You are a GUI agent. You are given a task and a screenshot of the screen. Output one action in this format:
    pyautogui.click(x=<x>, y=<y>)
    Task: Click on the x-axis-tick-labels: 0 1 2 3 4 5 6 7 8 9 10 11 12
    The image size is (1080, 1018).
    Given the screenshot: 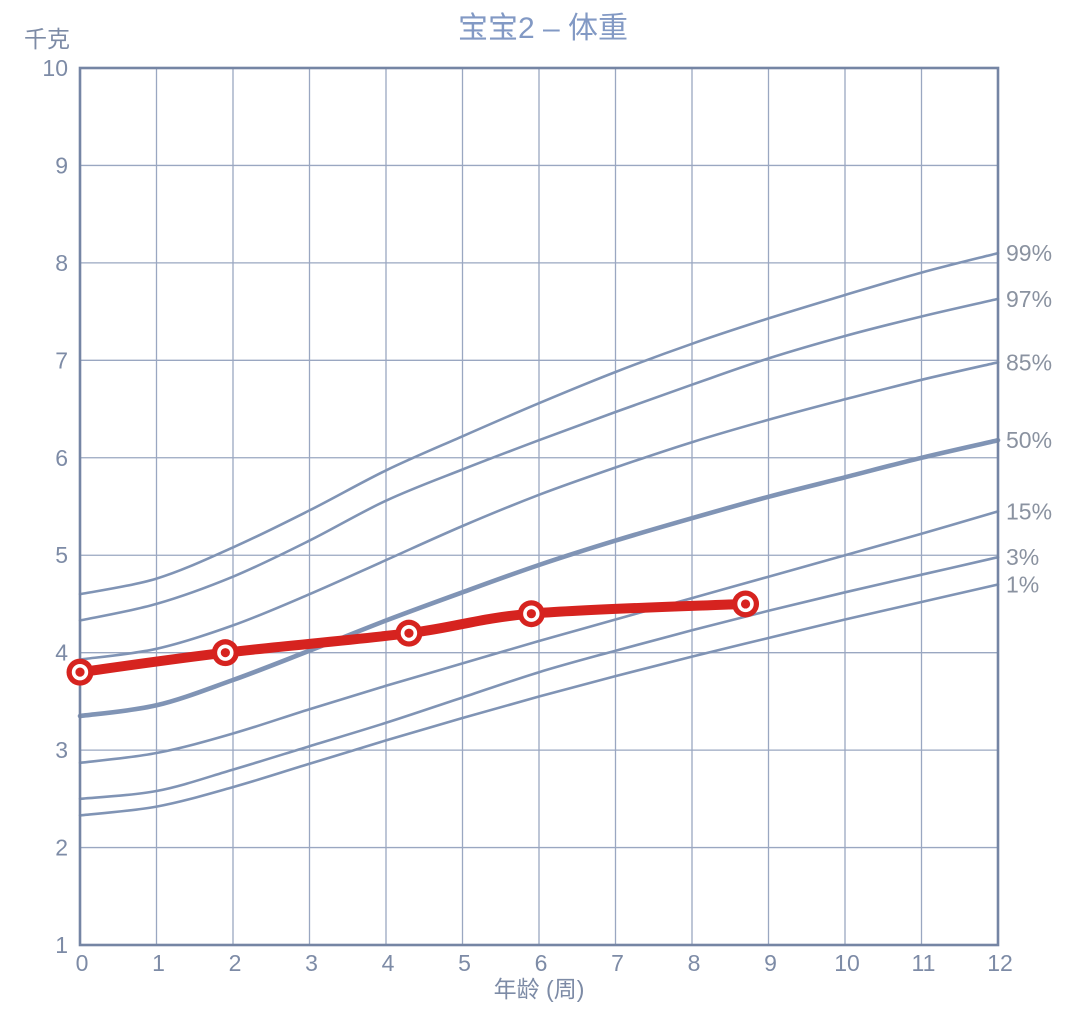 What is the action you would take?
    pyautogui.click(x=544, y=963)
    